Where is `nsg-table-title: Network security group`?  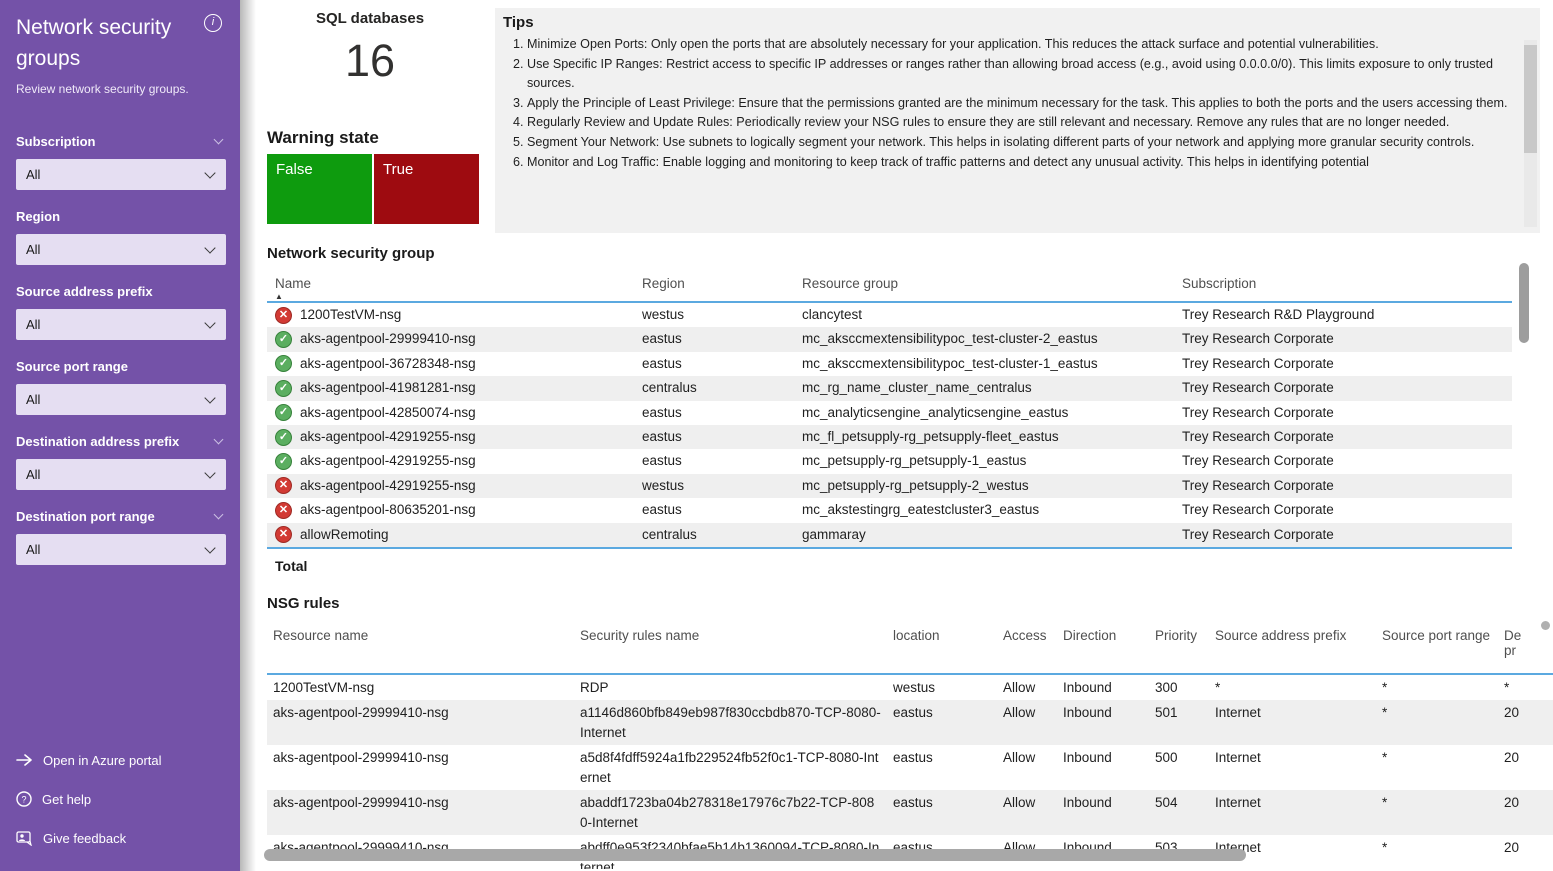 nsg-table-title: Network security group is located at coordinates (351, 253).